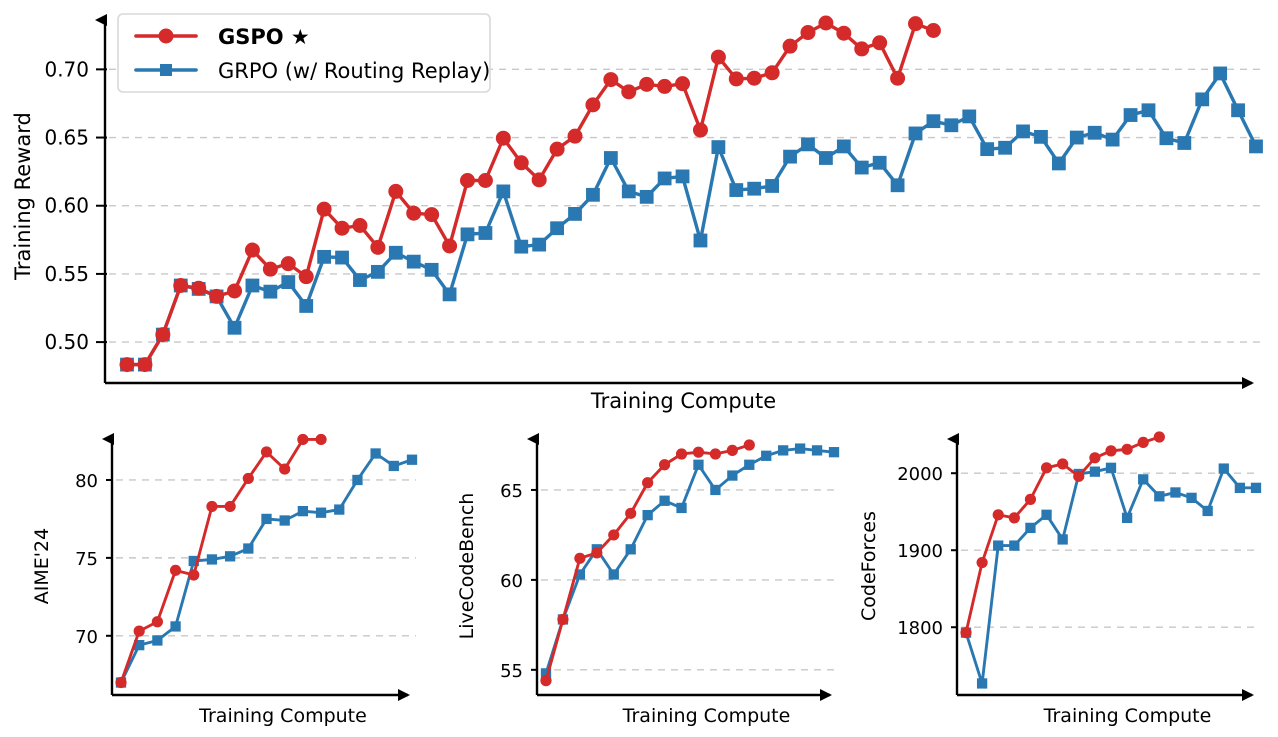  I want to click on y-tick-label: 0.65, so click(66, 138).